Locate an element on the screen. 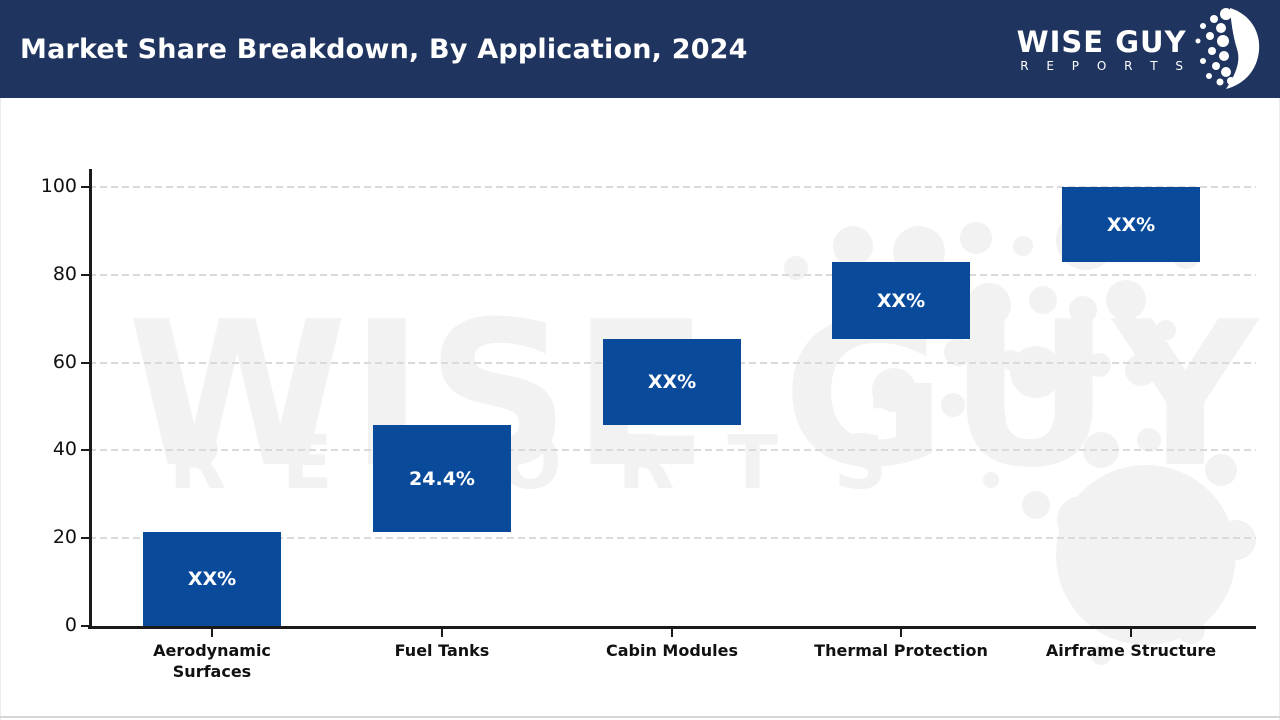 This screenshot has width=1280, height=720. y-tick-label-100: 100 is located at coordinates (58, 186).